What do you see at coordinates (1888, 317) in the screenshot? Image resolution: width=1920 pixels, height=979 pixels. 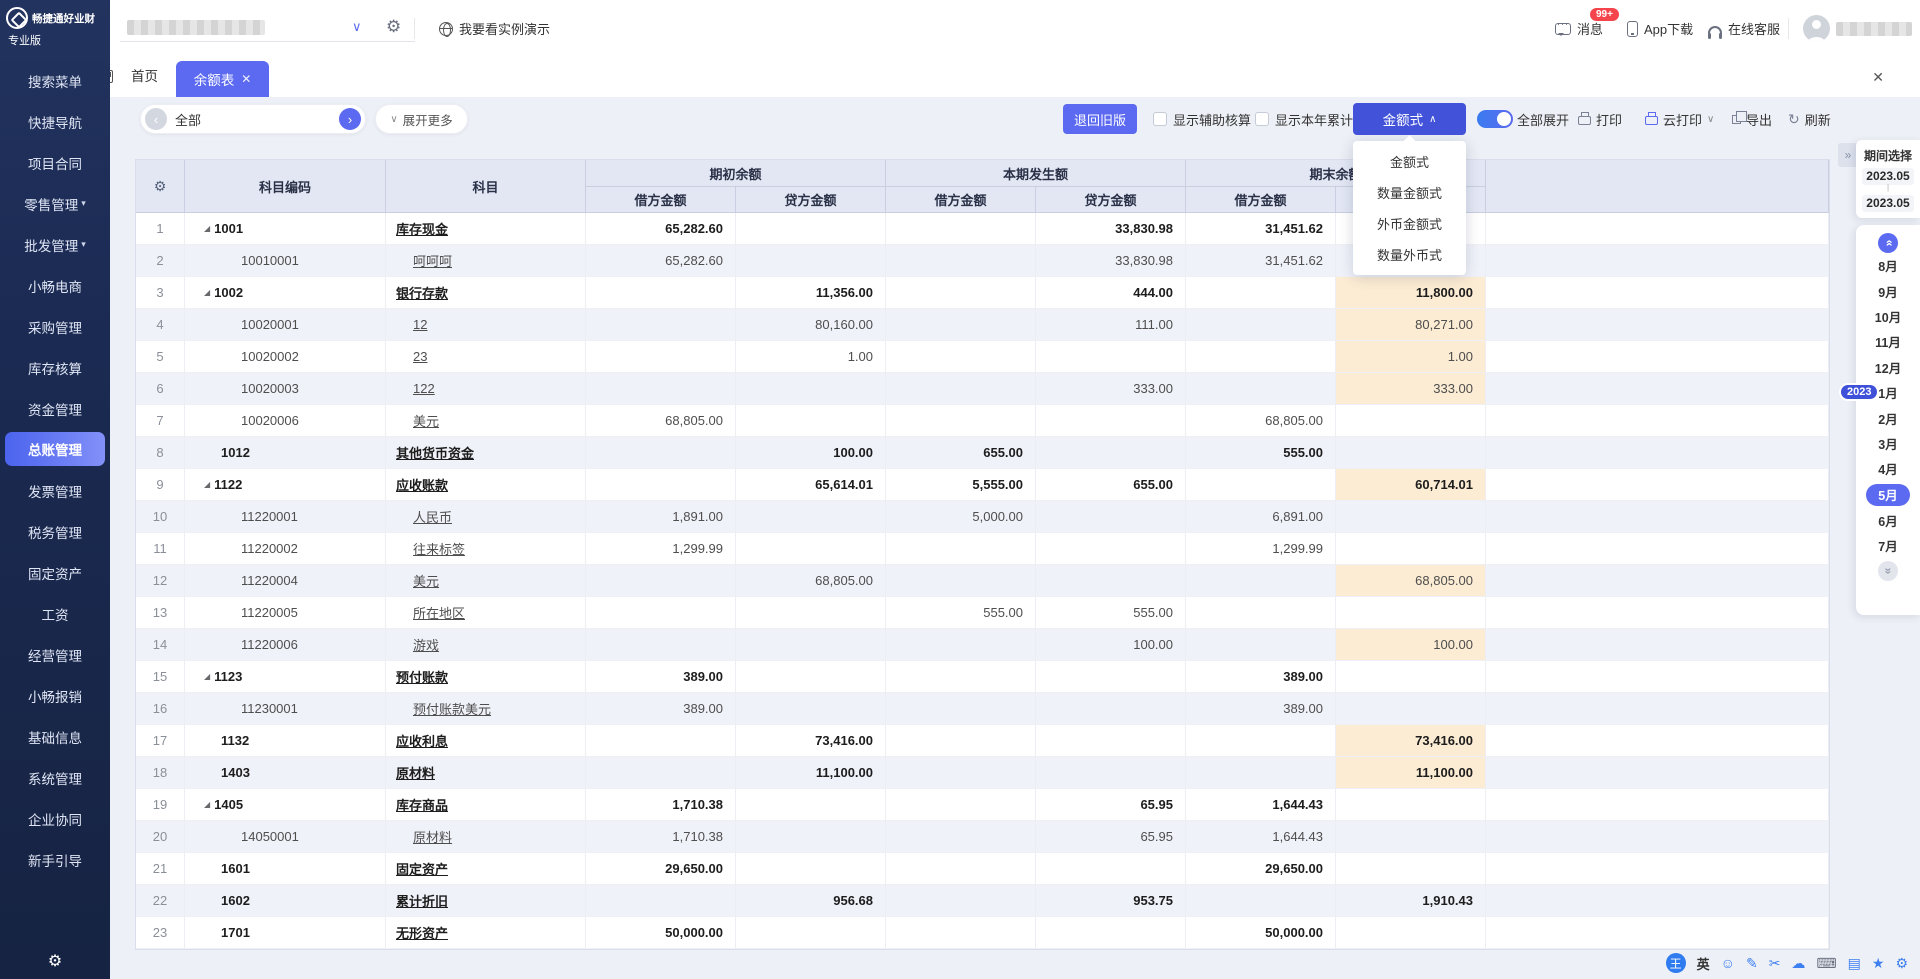 I see `month-item-10月: 10月` at bounding box center [1888, 317].